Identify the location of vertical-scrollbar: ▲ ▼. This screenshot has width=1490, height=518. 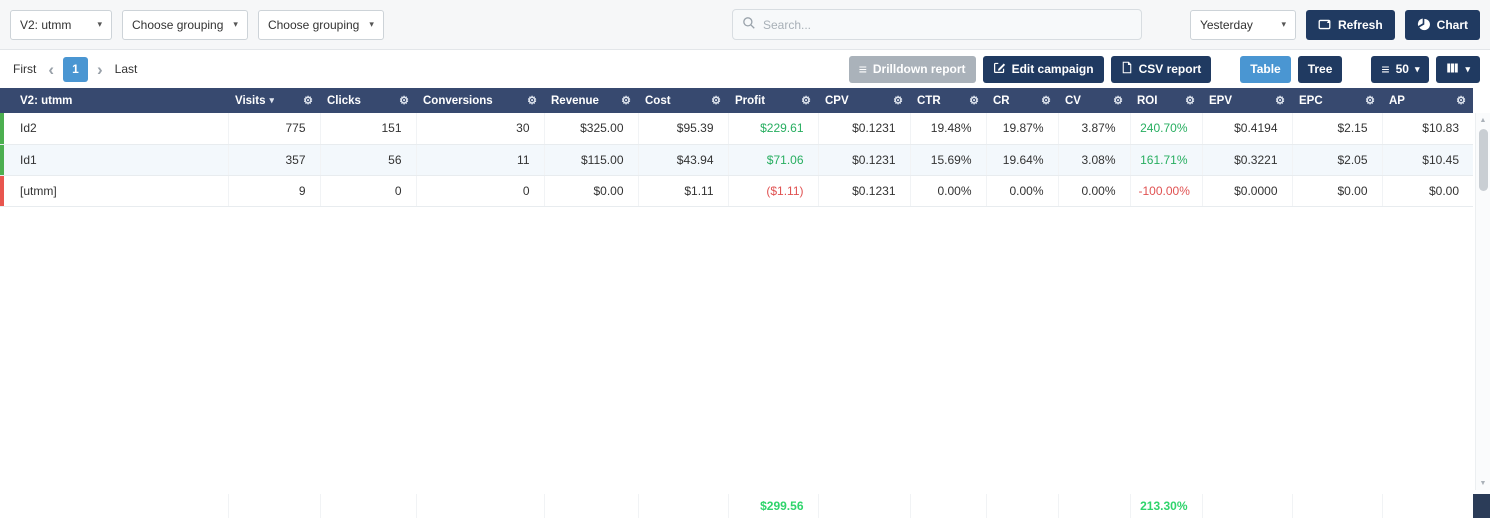
(1482, 301).